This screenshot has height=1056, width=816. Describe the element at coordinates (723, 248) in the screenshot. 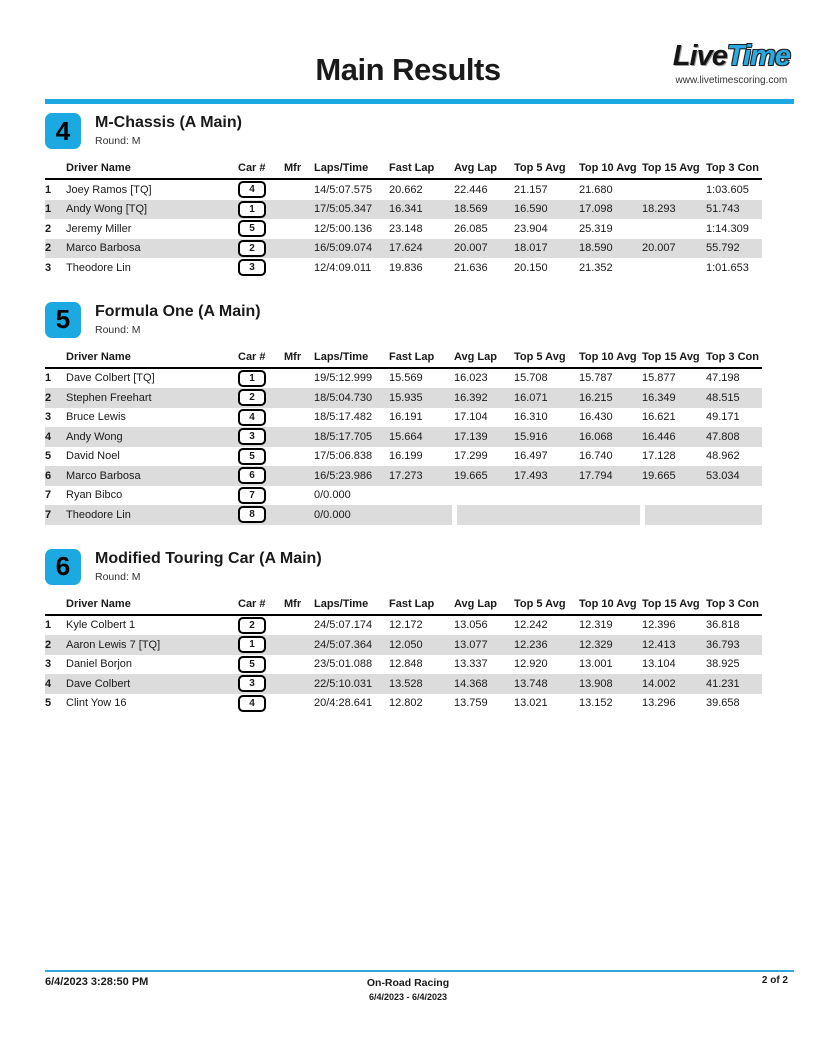

I see `top3-con-cell: 55.792` at that location.